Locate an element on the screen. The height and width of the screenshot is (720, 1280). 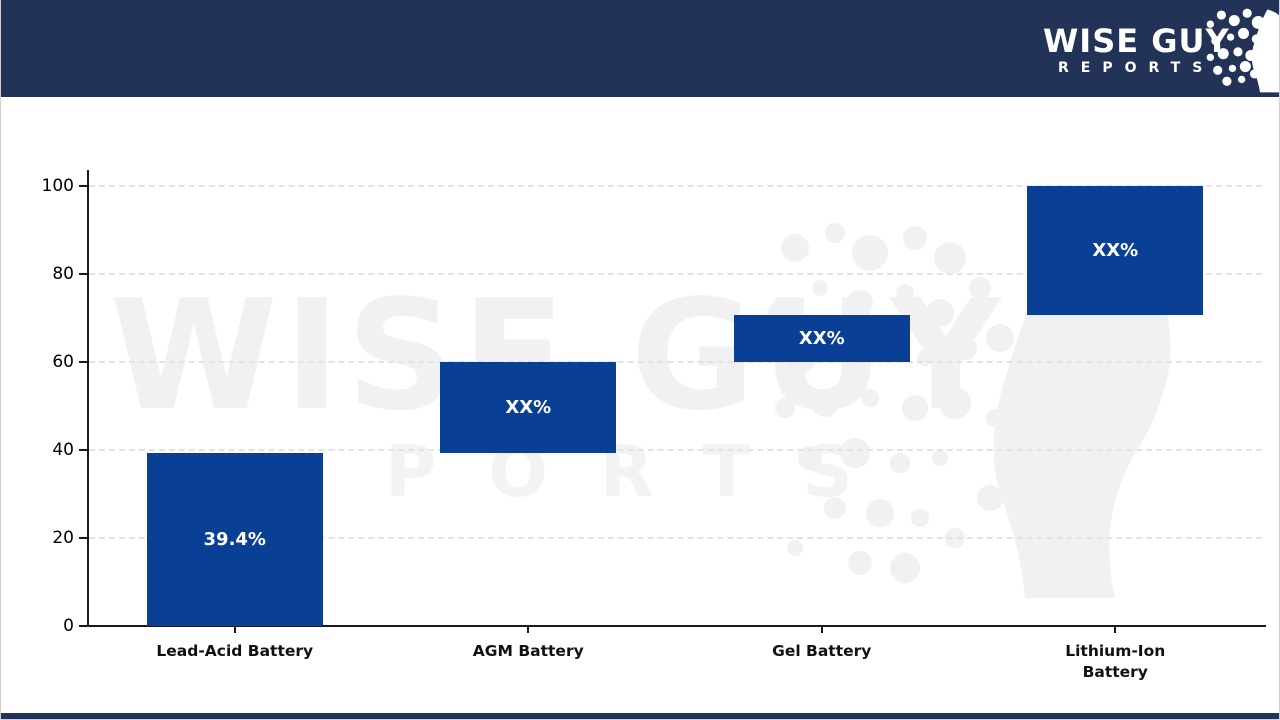
y-axis-tick-label: 60 is located at coordinates (63, 362).